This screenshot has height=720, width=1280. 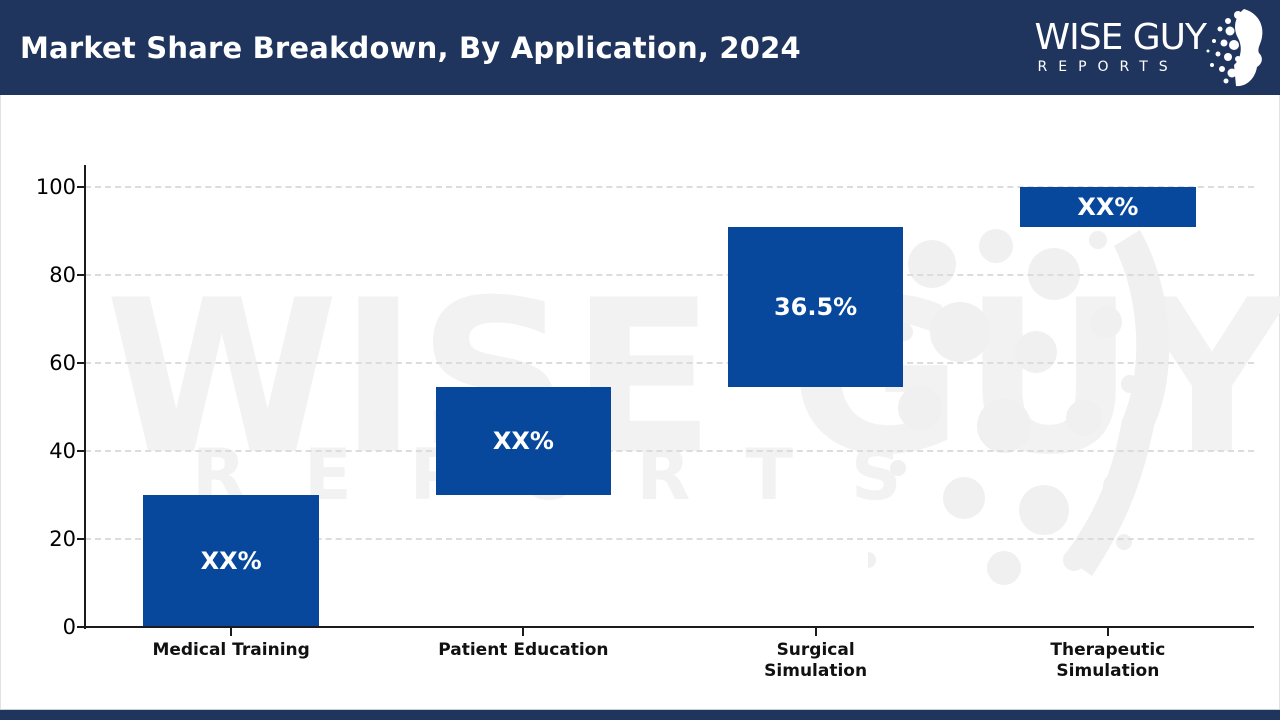 I want to click on y-axis, so click(x=85, y=397).